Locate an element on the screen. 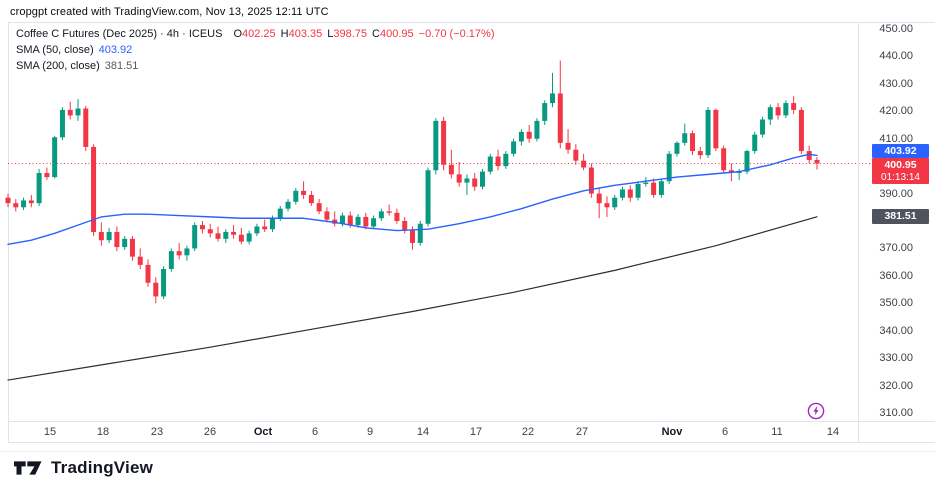 This screenshot has height=495, width=936. price-axis-label: 410.00 is located at coordinates (896, 138).